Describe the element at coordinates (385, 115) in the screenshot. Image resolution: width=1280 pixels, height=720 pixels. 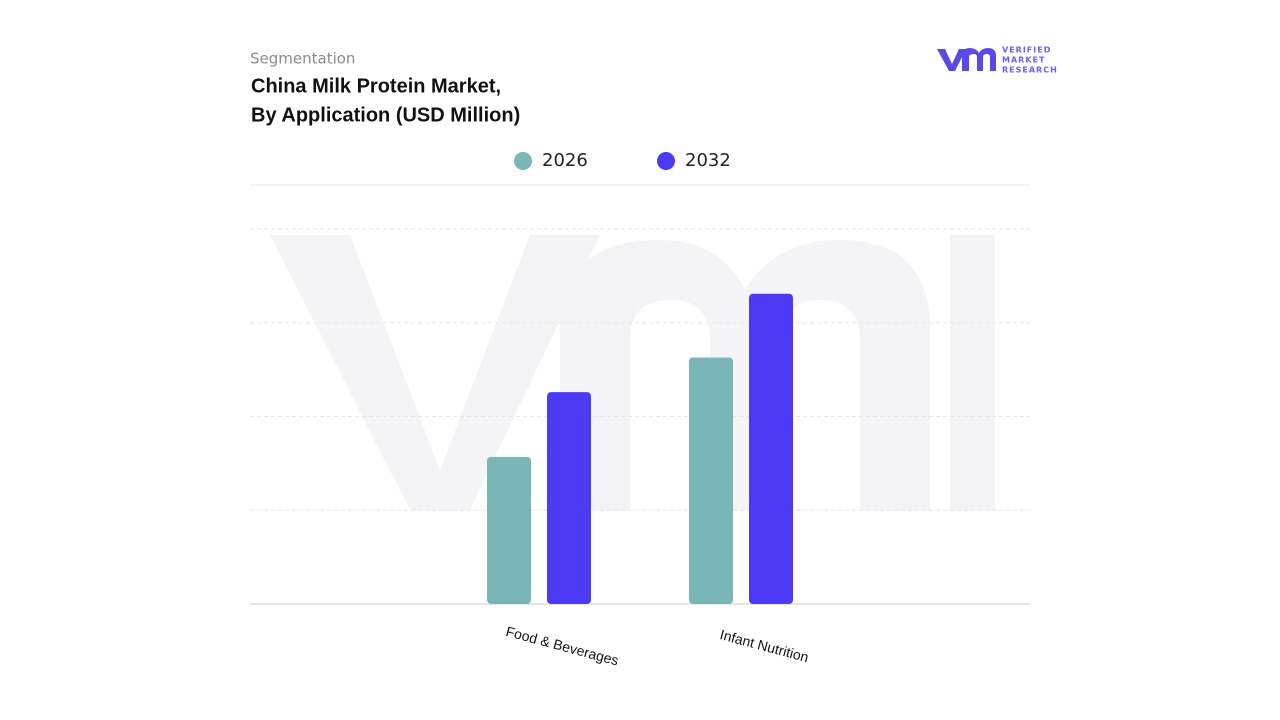
I see `chart-title: By Application (USD Million)` at that location.